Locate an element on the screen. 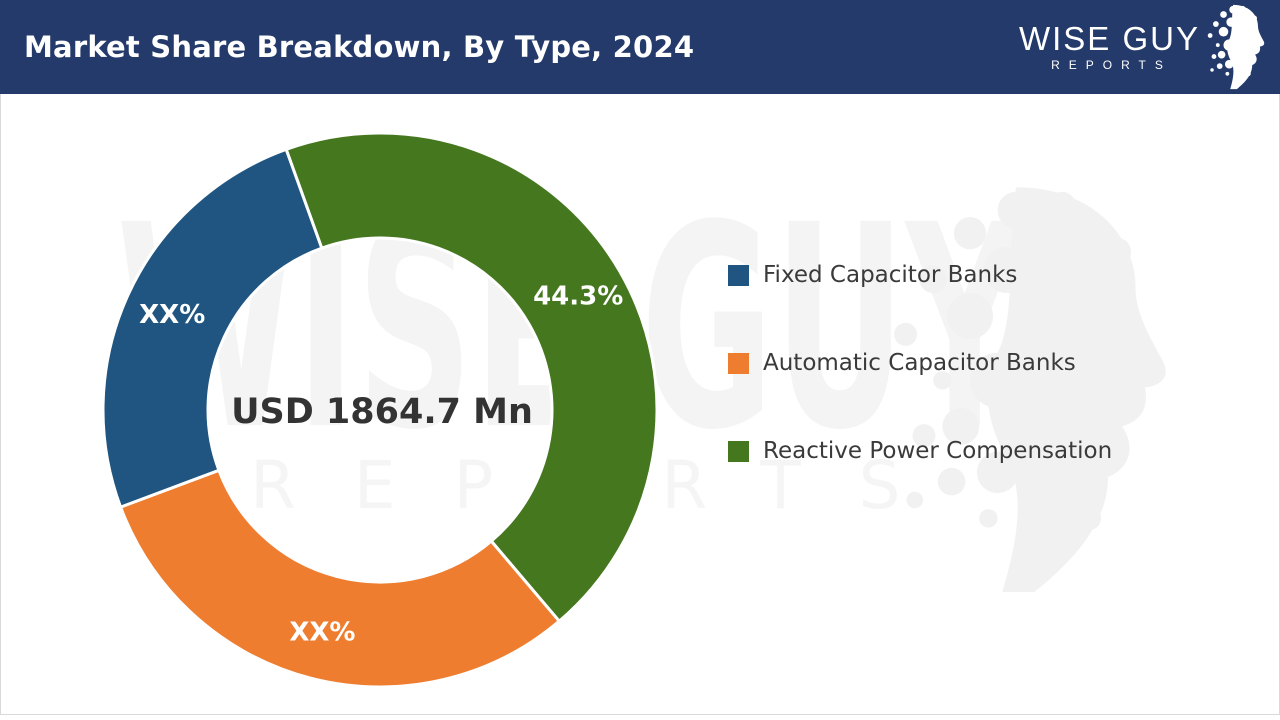 The height and width of the screenshot is (720, 1280). legend-item-automatic-capacitor-banks: Automatic Capacitor Banks is located at coordinates (902, 363).